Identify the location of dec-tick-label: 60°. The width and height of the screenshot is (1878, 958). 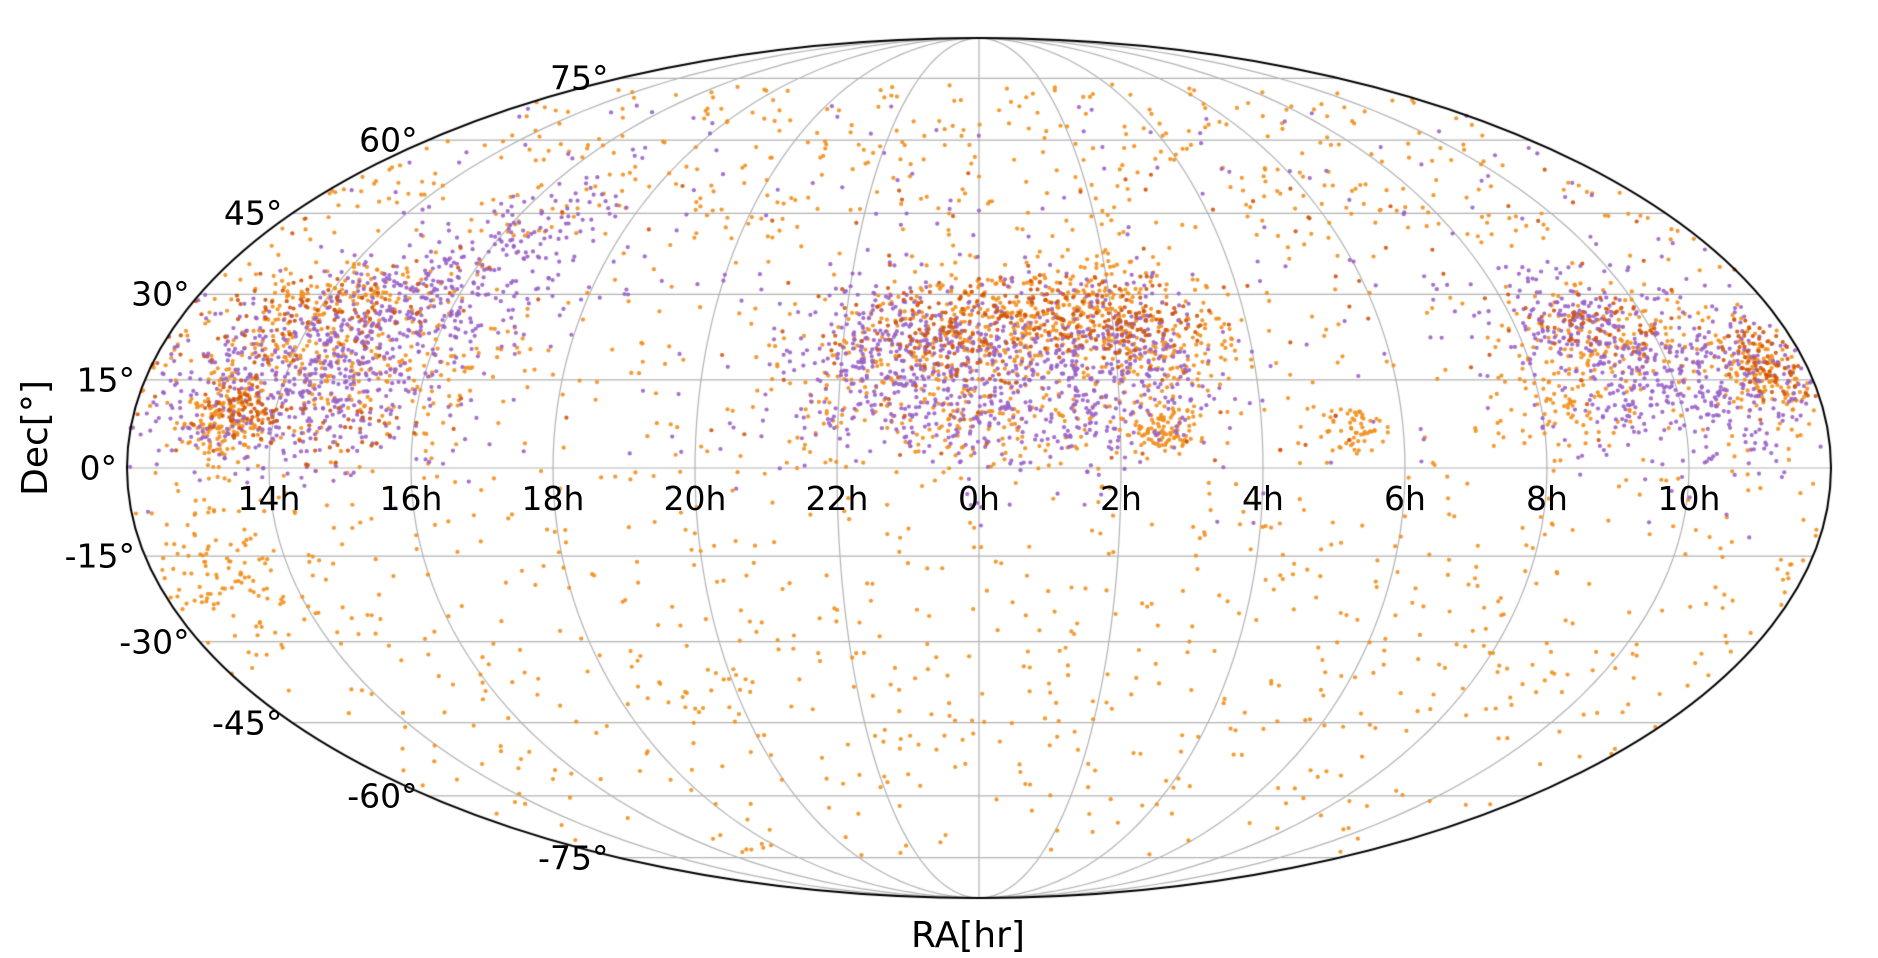
(388, 140).